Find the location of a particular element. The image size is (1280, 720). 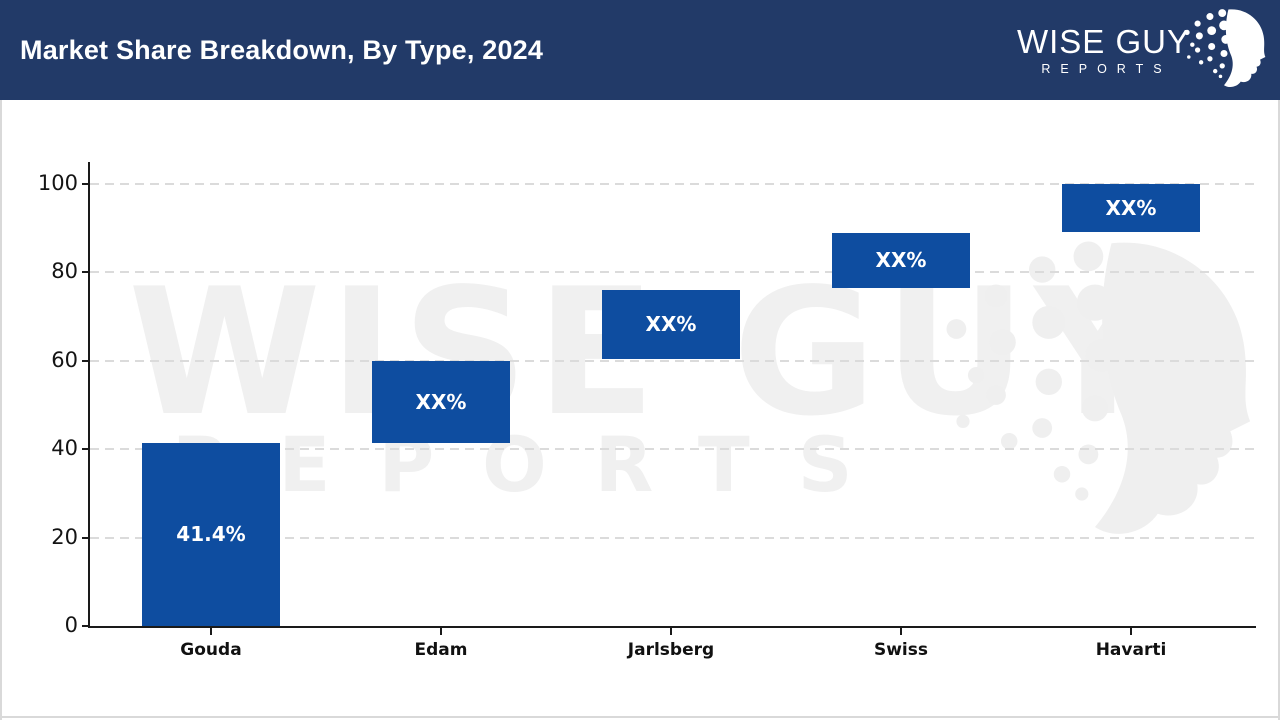

x-tick-label-swiss: Swiss is located at coordinates (900, 650).